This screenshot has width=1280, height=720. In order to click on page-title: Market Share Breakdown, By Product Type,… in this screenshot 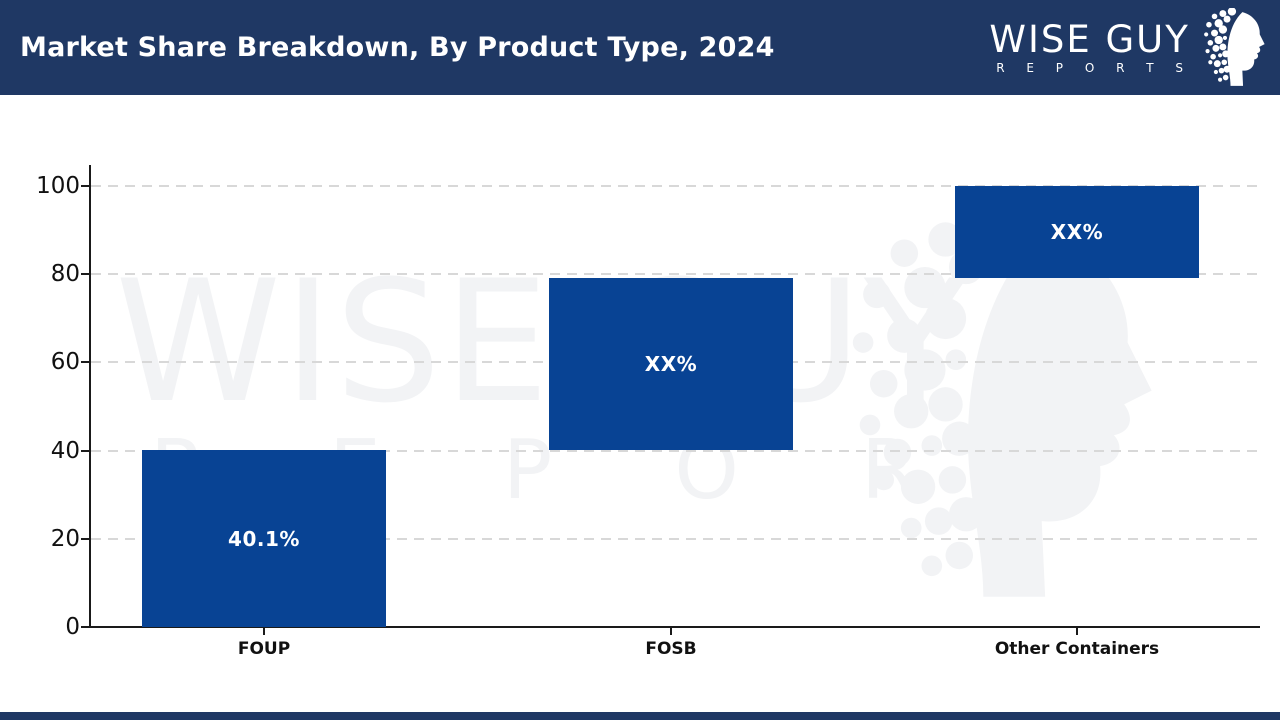, I will do `click(397, 47)`.